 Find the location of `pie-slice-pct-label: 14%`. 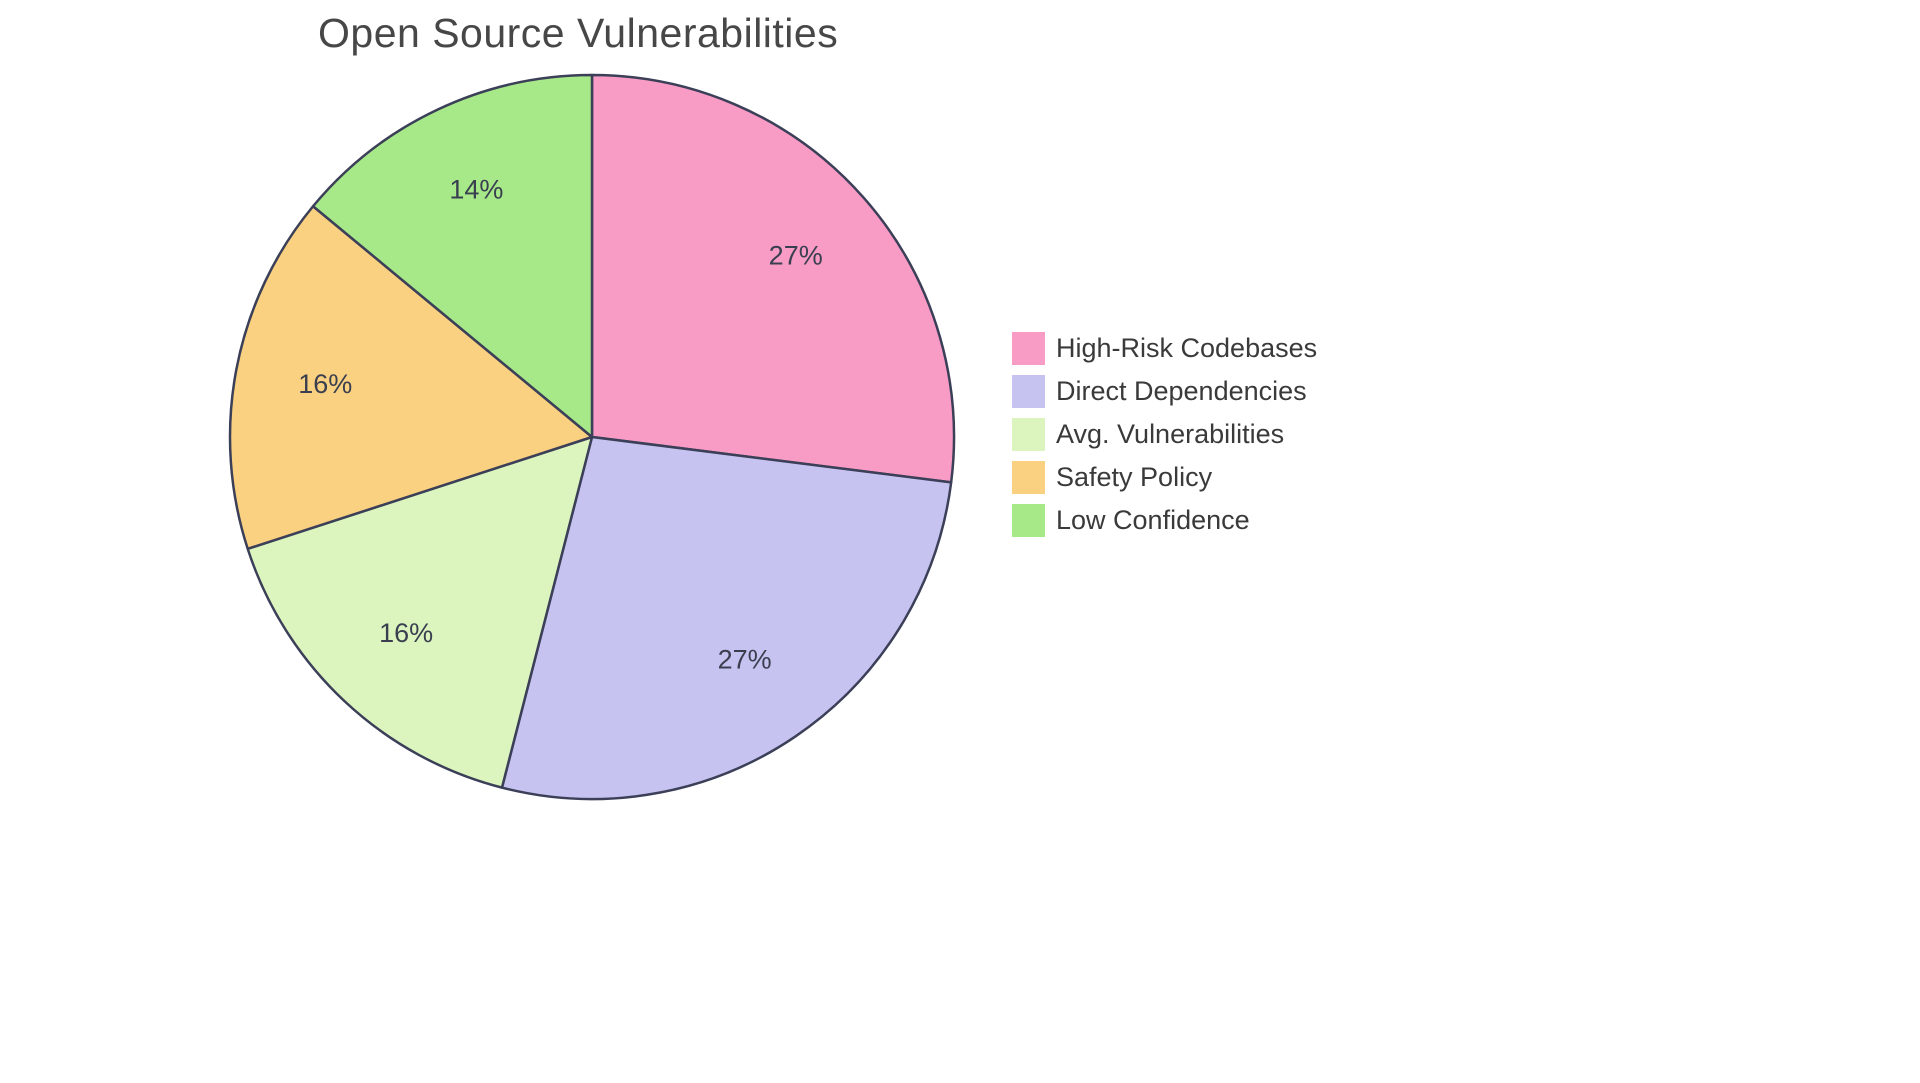

pie-slice-pct-label: 14% is located at coordinates (476, 189).